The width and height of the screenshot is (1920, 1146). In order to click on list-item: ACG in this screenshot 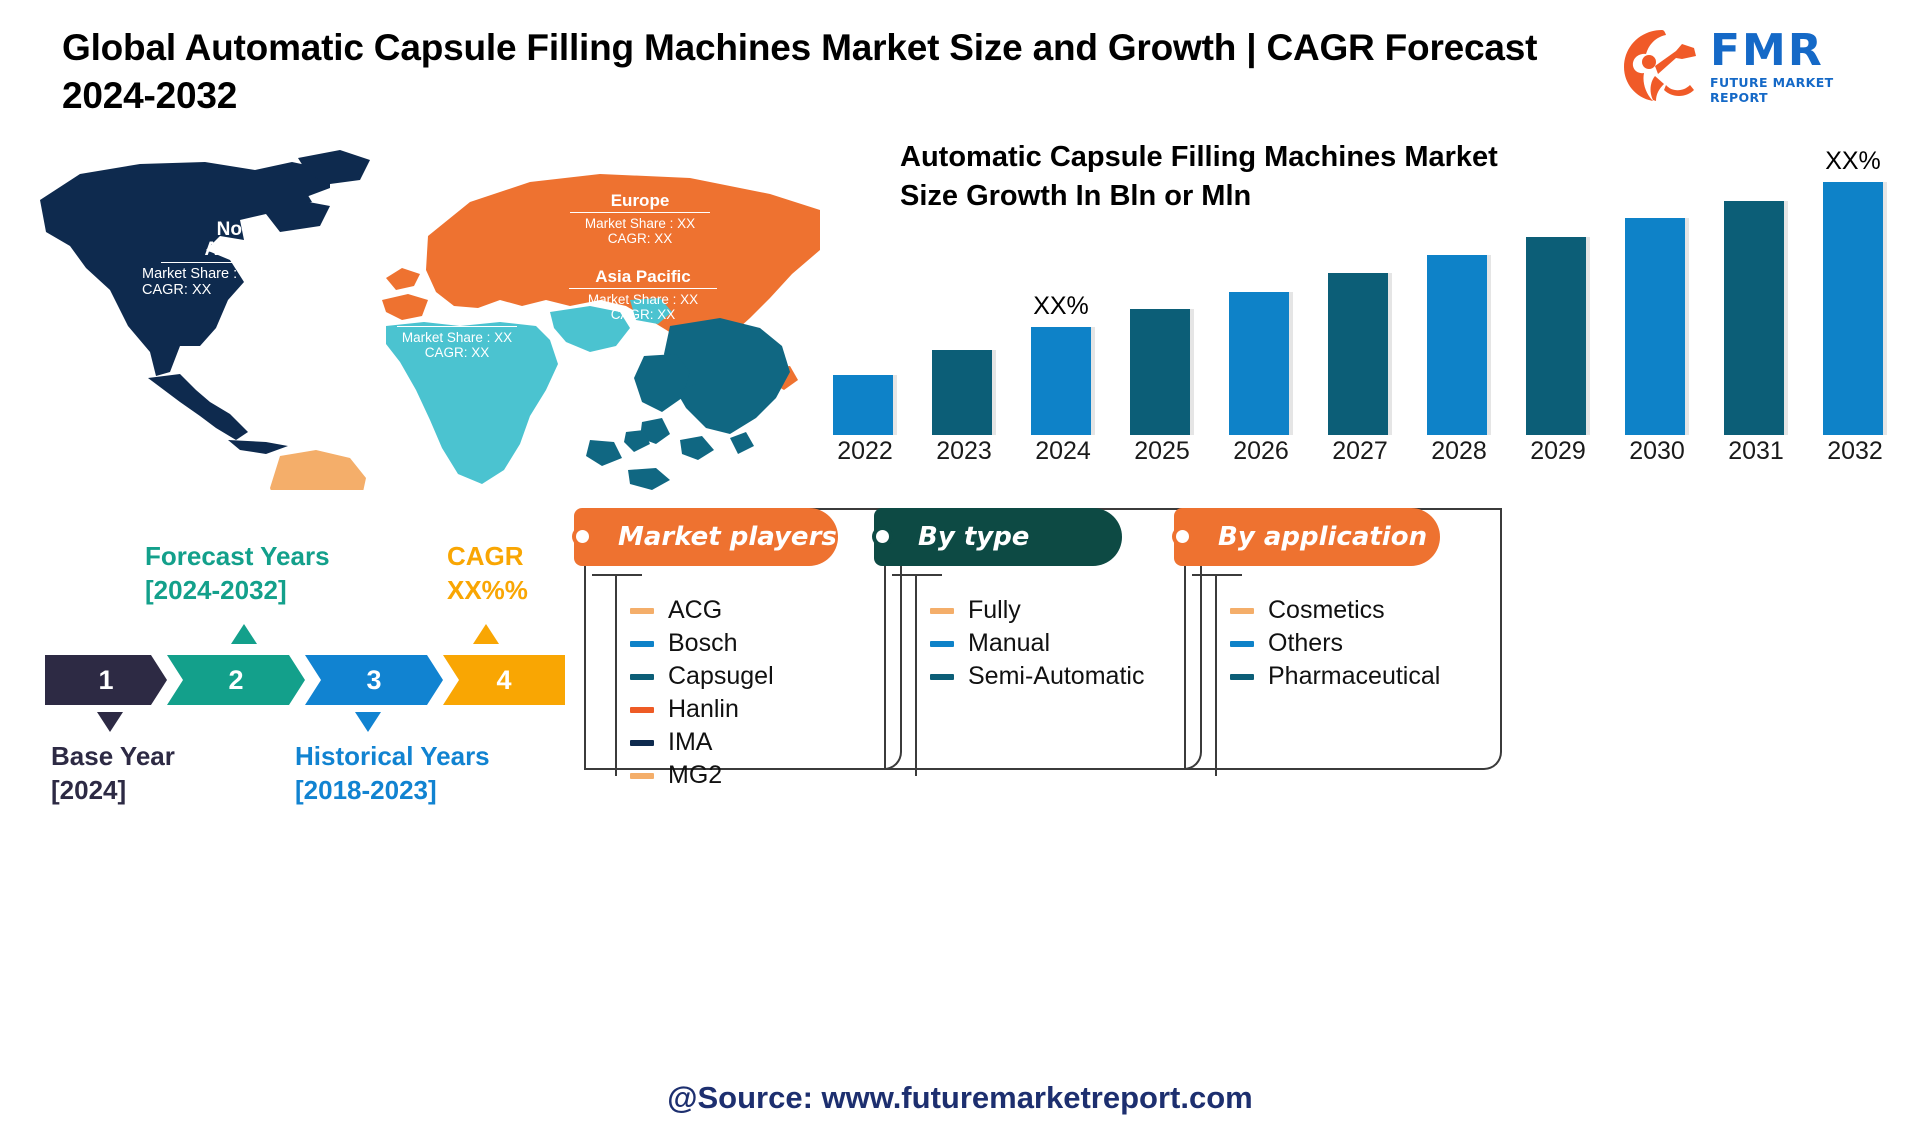, I will do `click(765, 610)`.